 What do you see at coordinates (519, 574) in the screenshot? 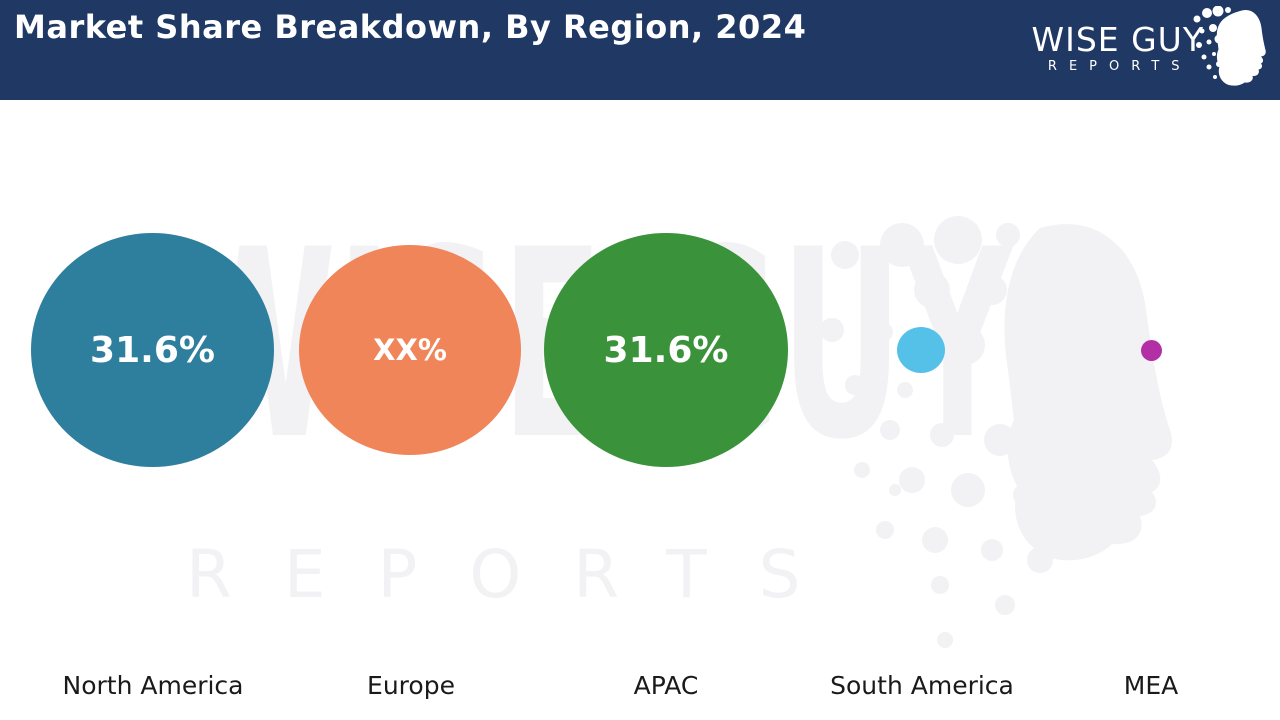
I see `watermark-reports: REPORTS` at bounding box center [519, 574].